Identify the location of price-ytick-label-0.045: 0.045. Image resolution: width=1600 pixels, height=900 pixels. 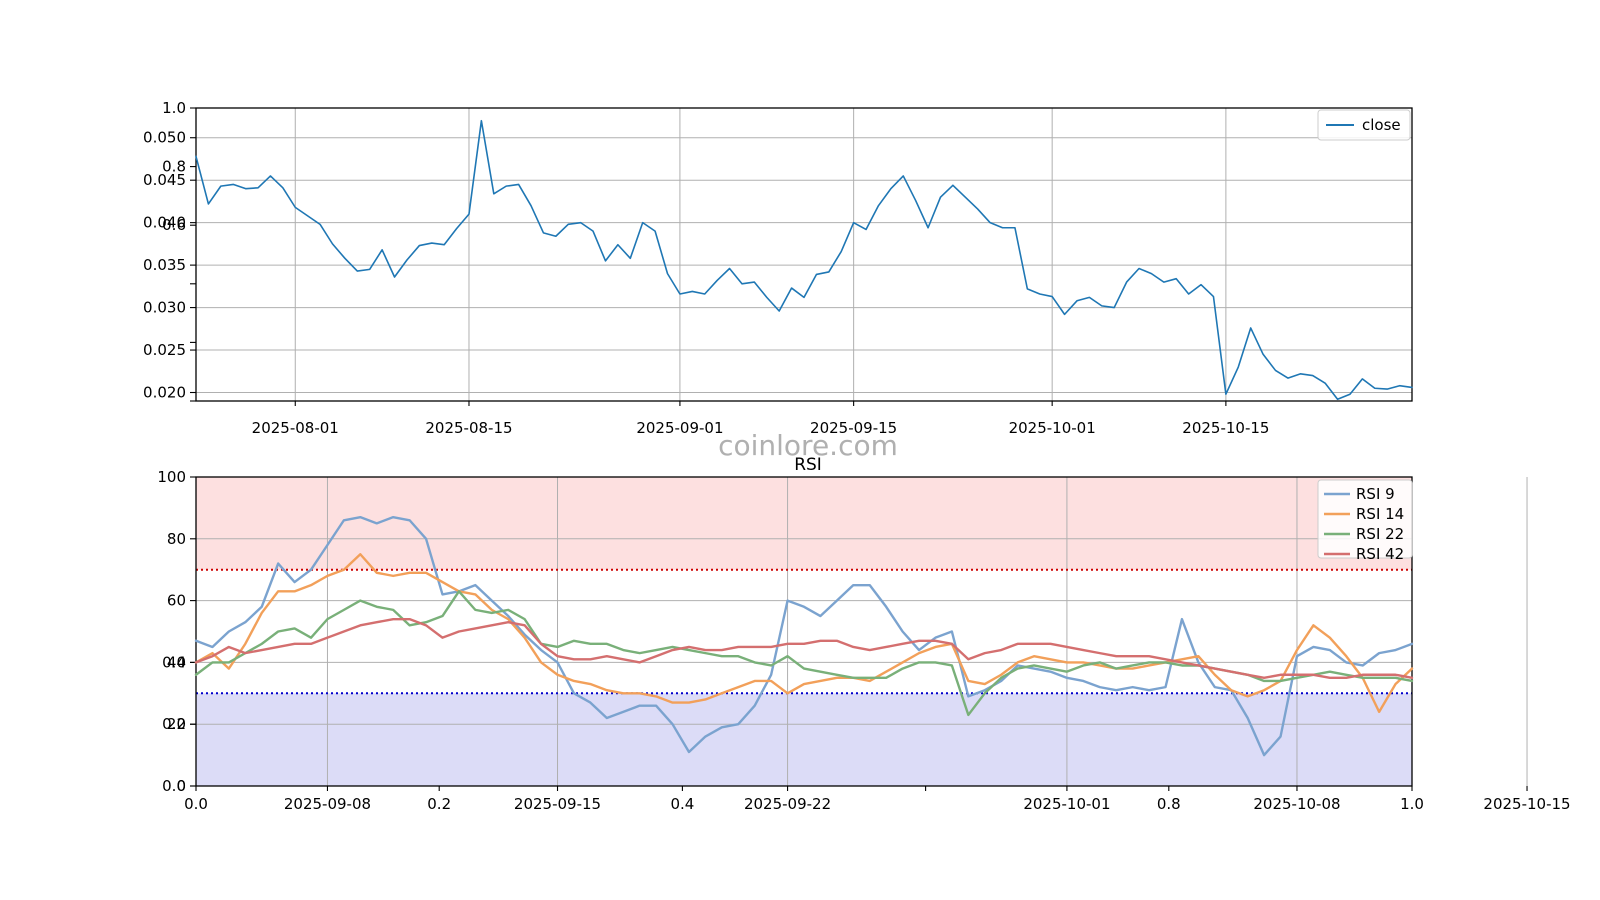
(164, 180).